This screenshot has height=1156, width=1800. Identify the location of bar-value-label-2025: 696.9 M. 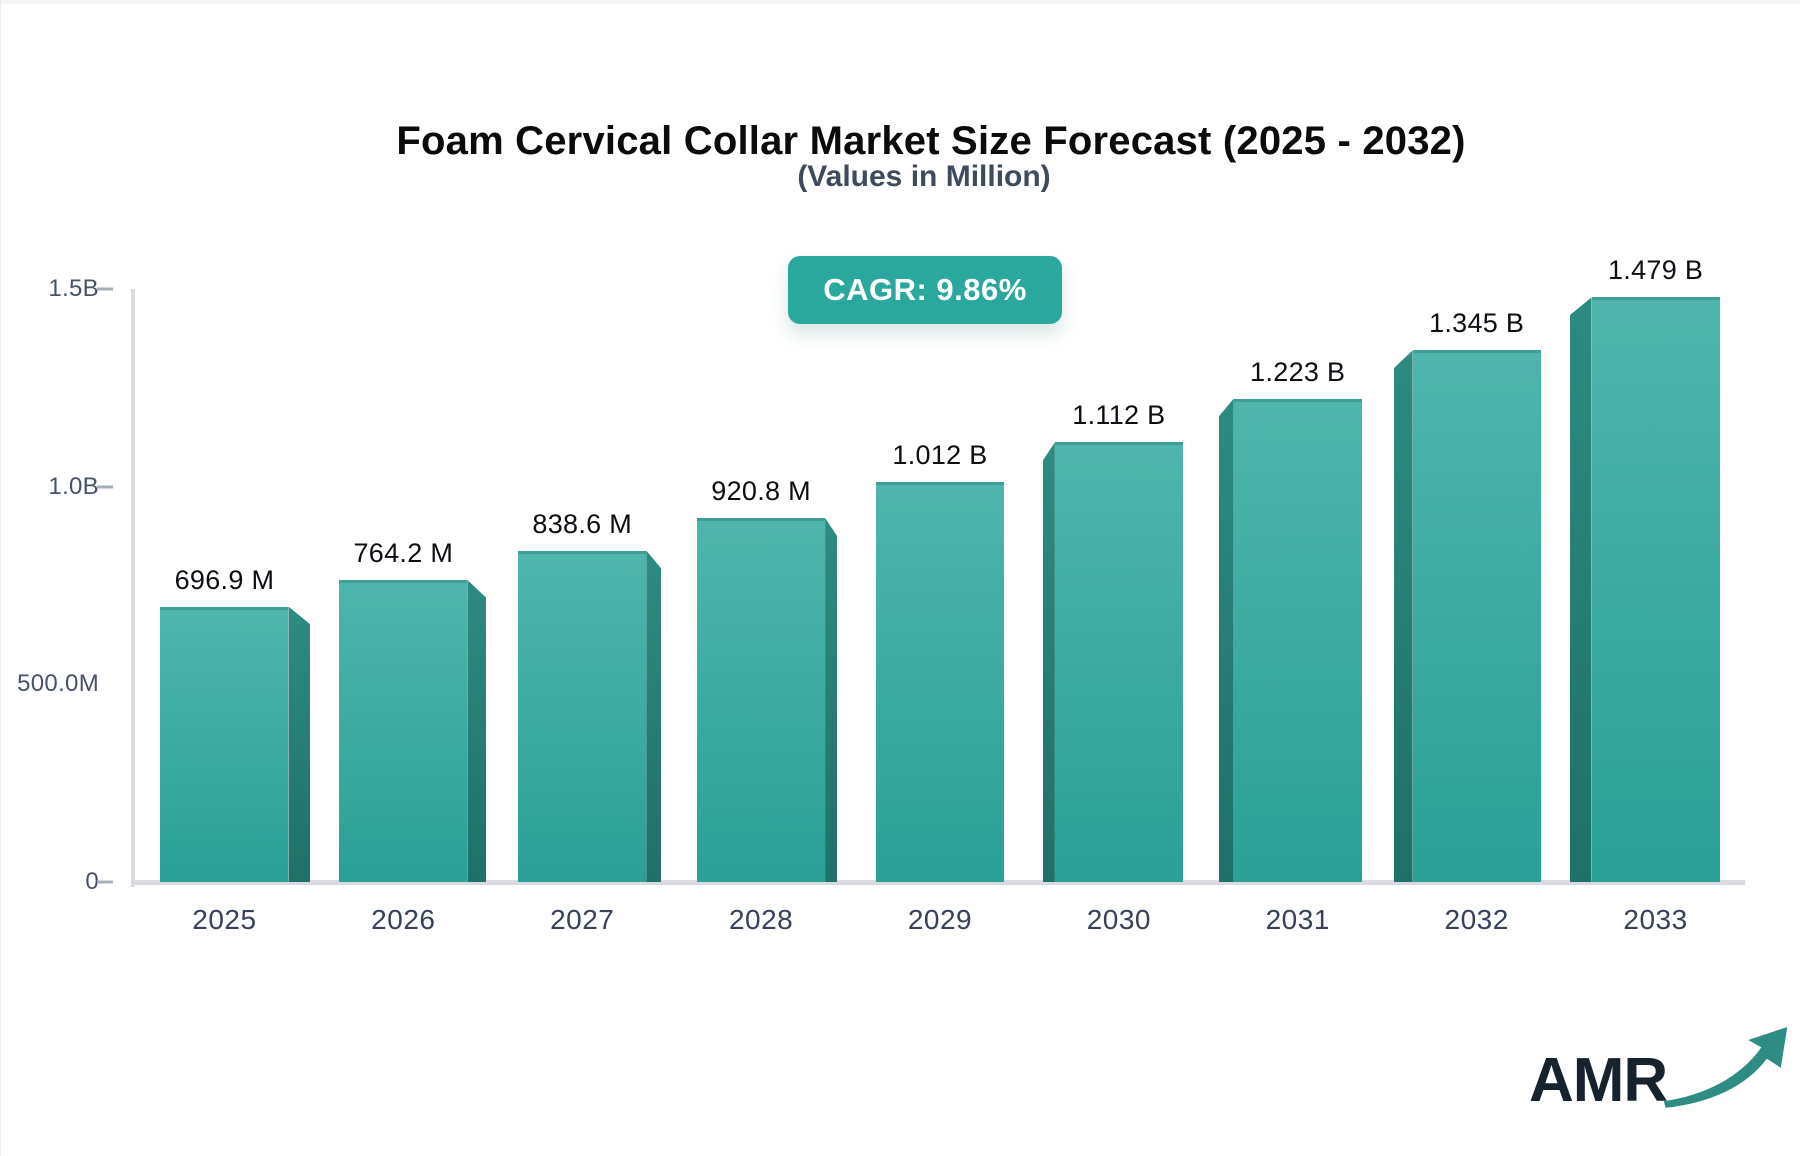
(224, 579).